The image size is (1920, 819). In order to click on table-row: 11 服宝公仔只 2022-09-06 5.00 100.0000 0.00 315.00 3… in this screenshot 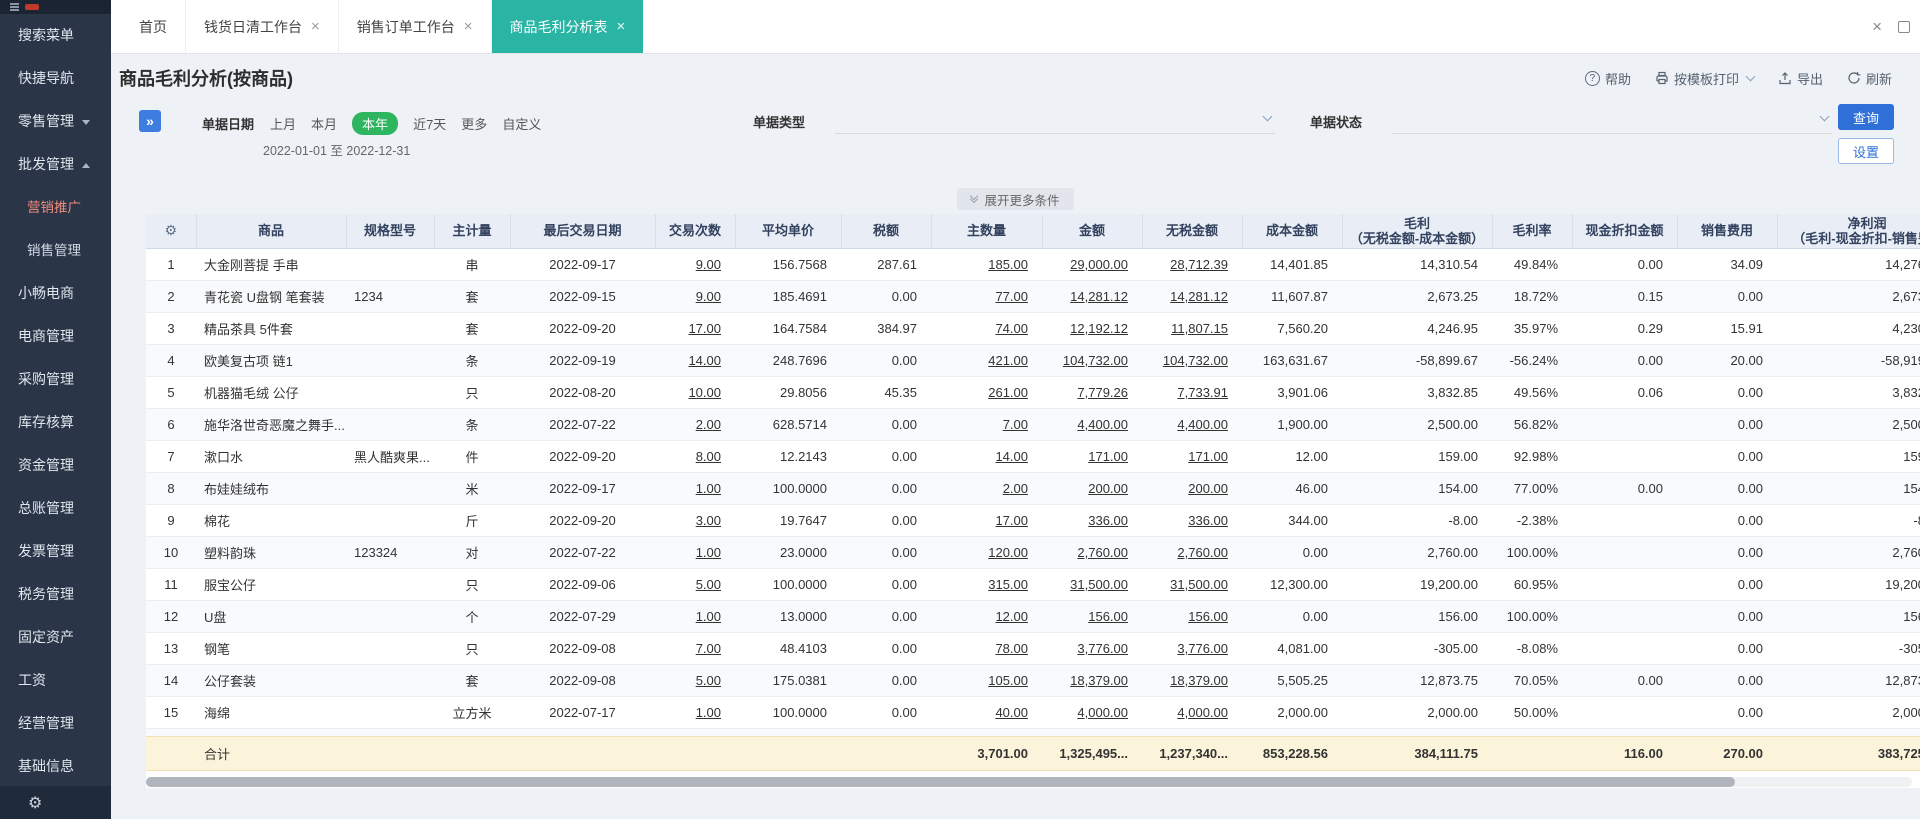, I will do `click(1033, 584)`.